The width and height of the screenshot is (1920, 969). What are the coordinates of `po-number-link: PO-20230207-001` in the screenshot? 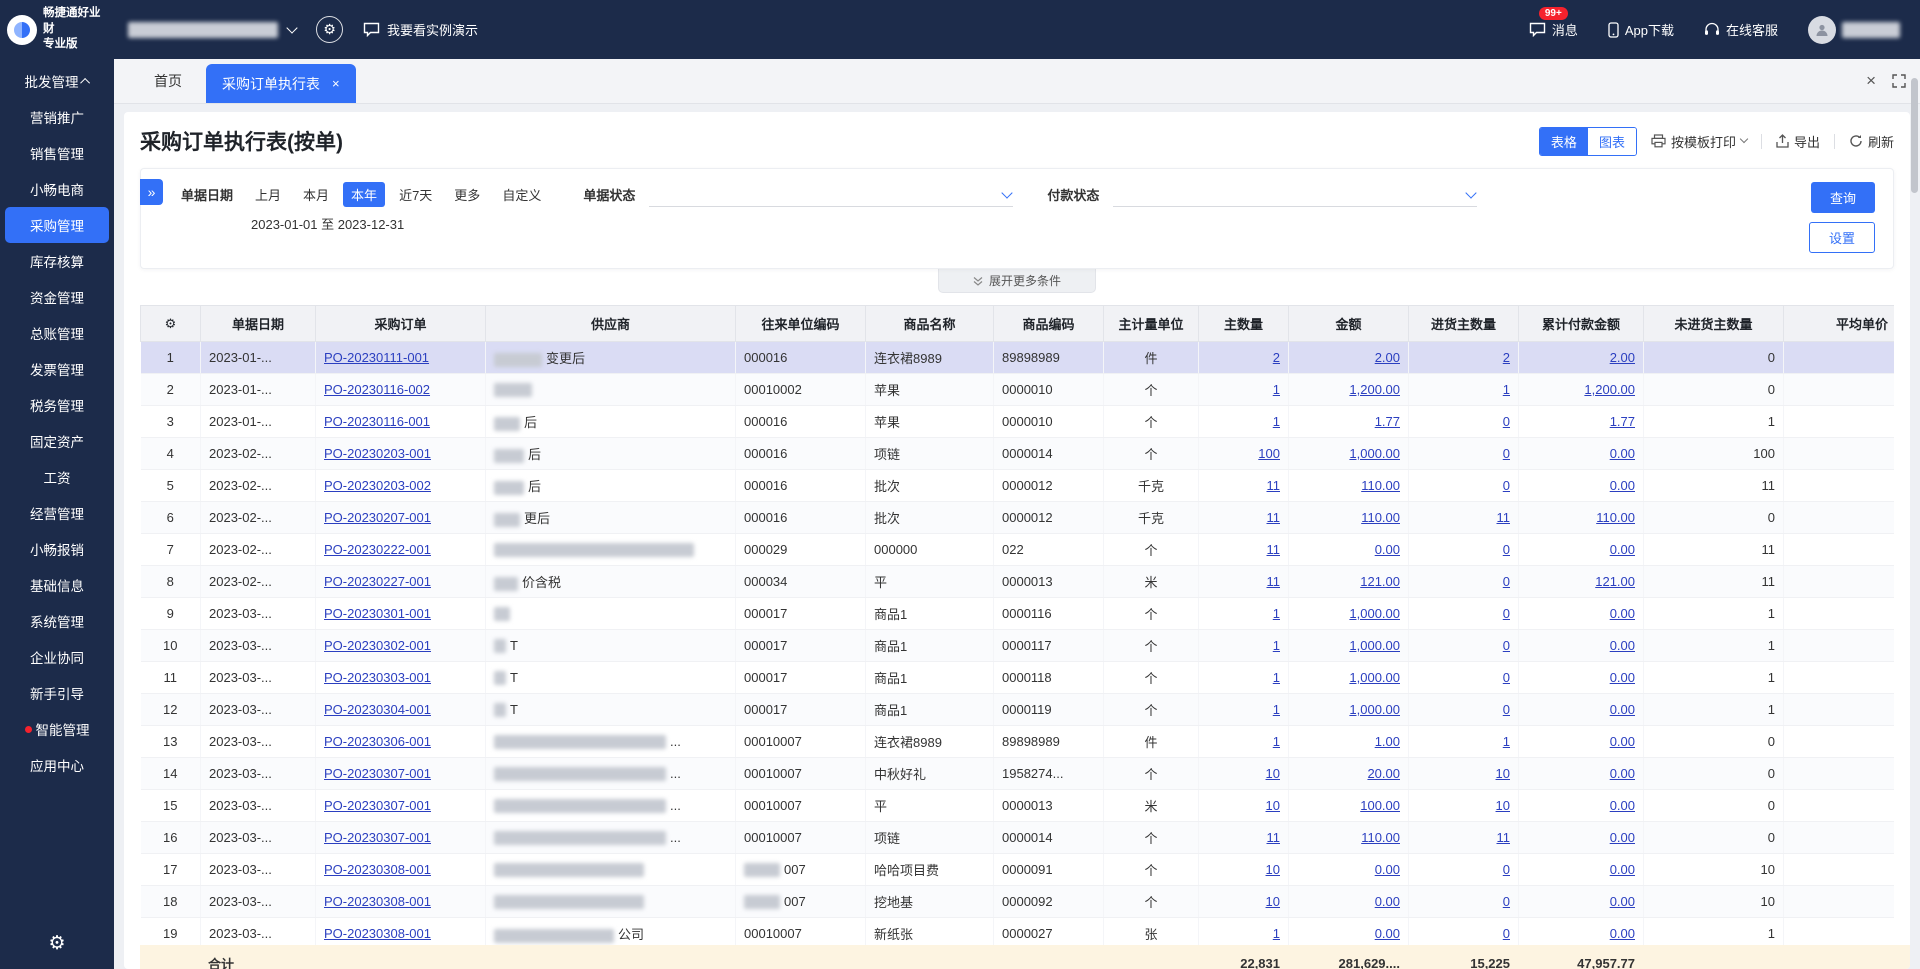 It's located at (400, 517).